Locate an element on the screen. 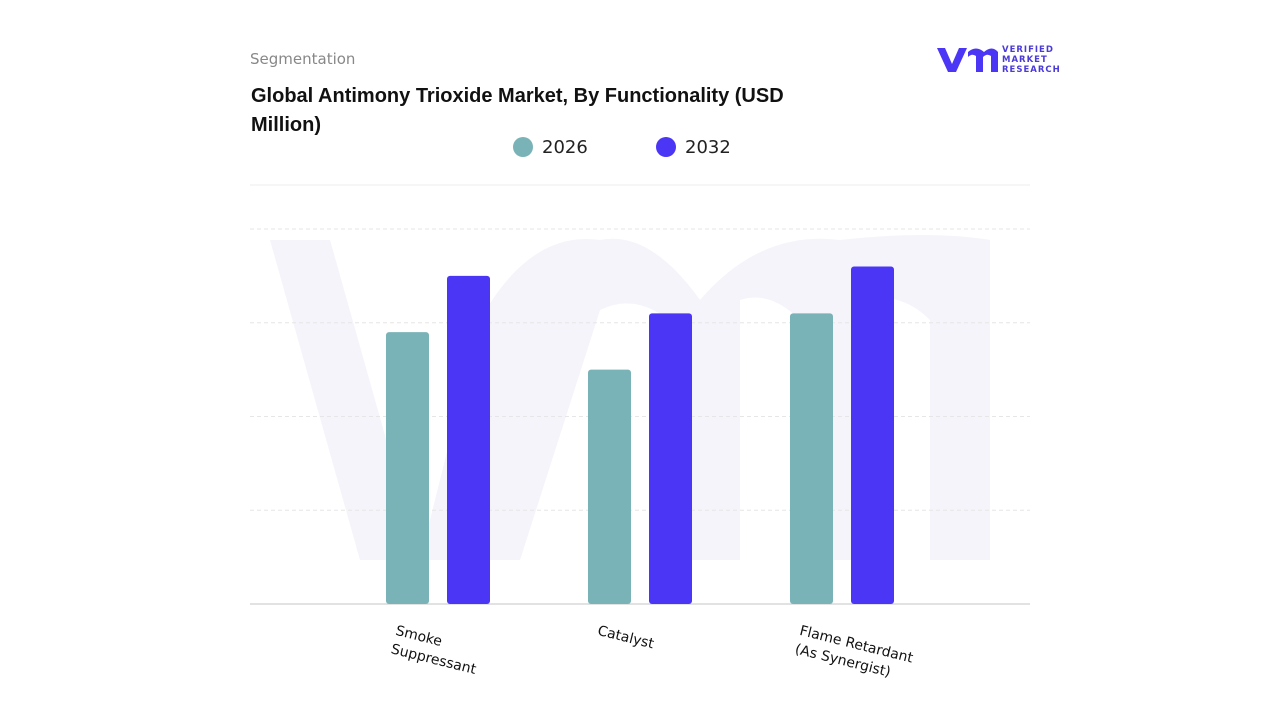 This screenshot has height=720, width=1280. logo-text: MARKET is located at coordinates (1025, 60).